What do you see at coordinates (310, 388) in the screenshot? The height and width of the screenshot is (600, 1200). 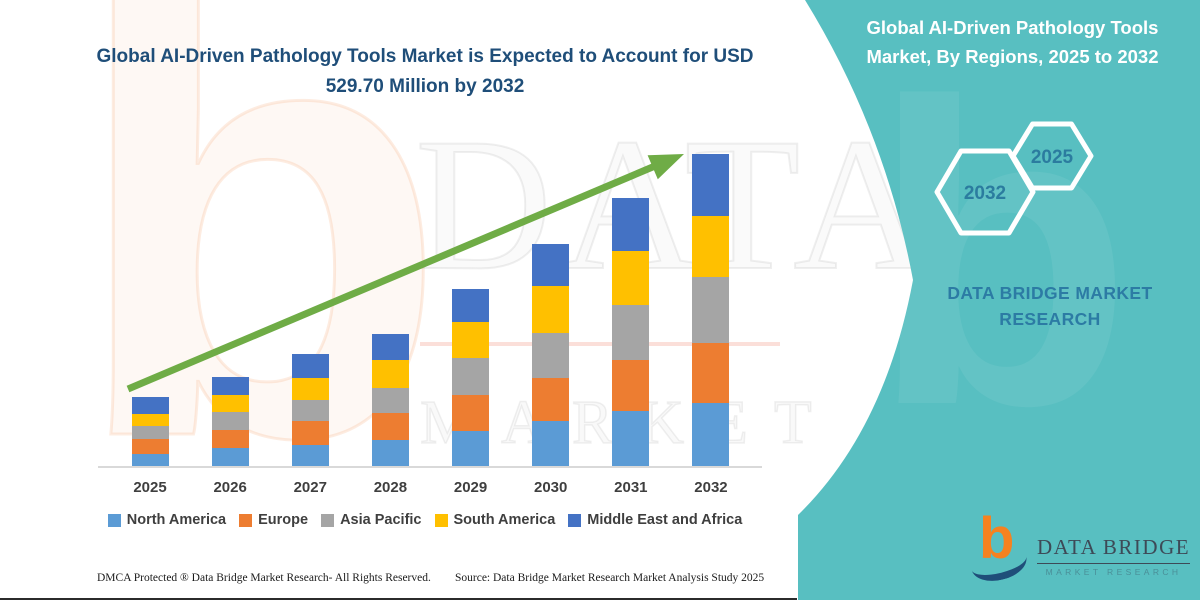 I see `bar-segment-2027-south-america` at bounding box center [310, 388].